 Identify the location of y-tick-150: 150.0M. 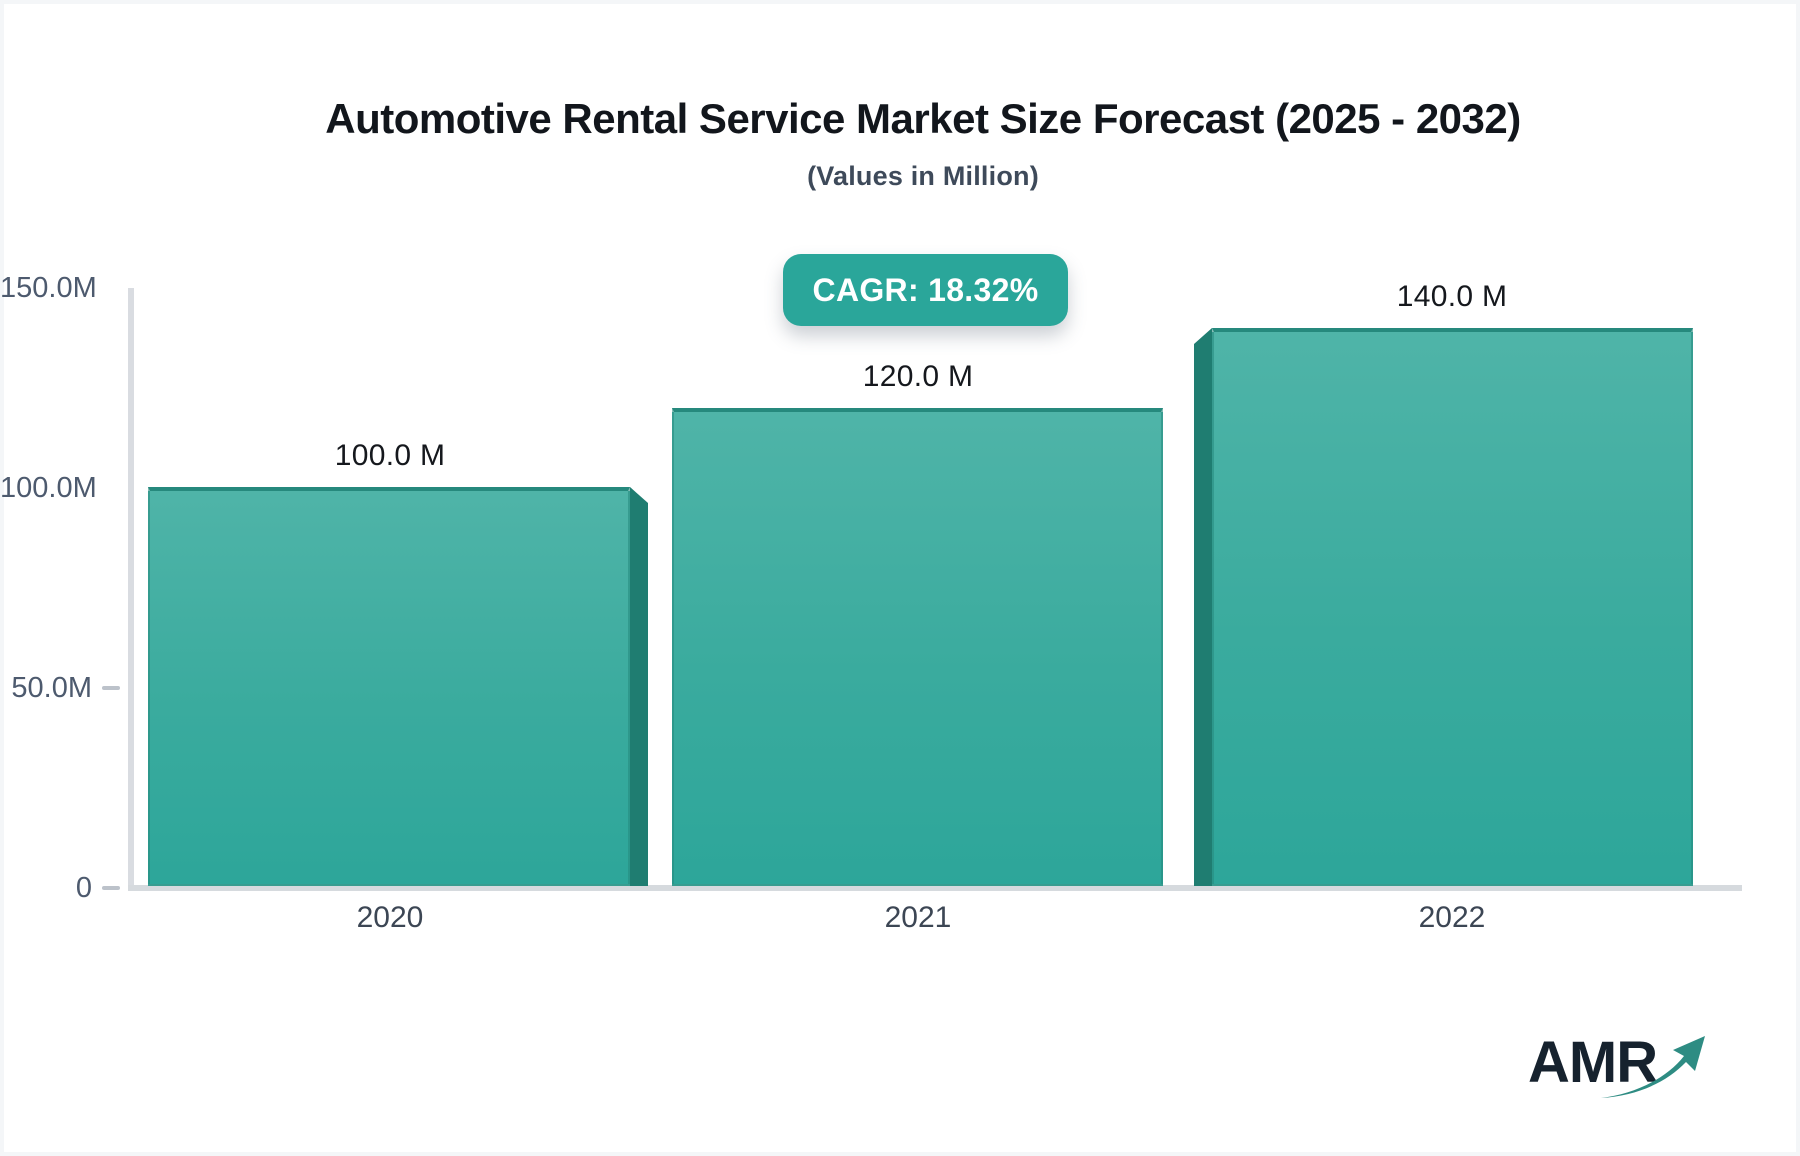
(48, 288).